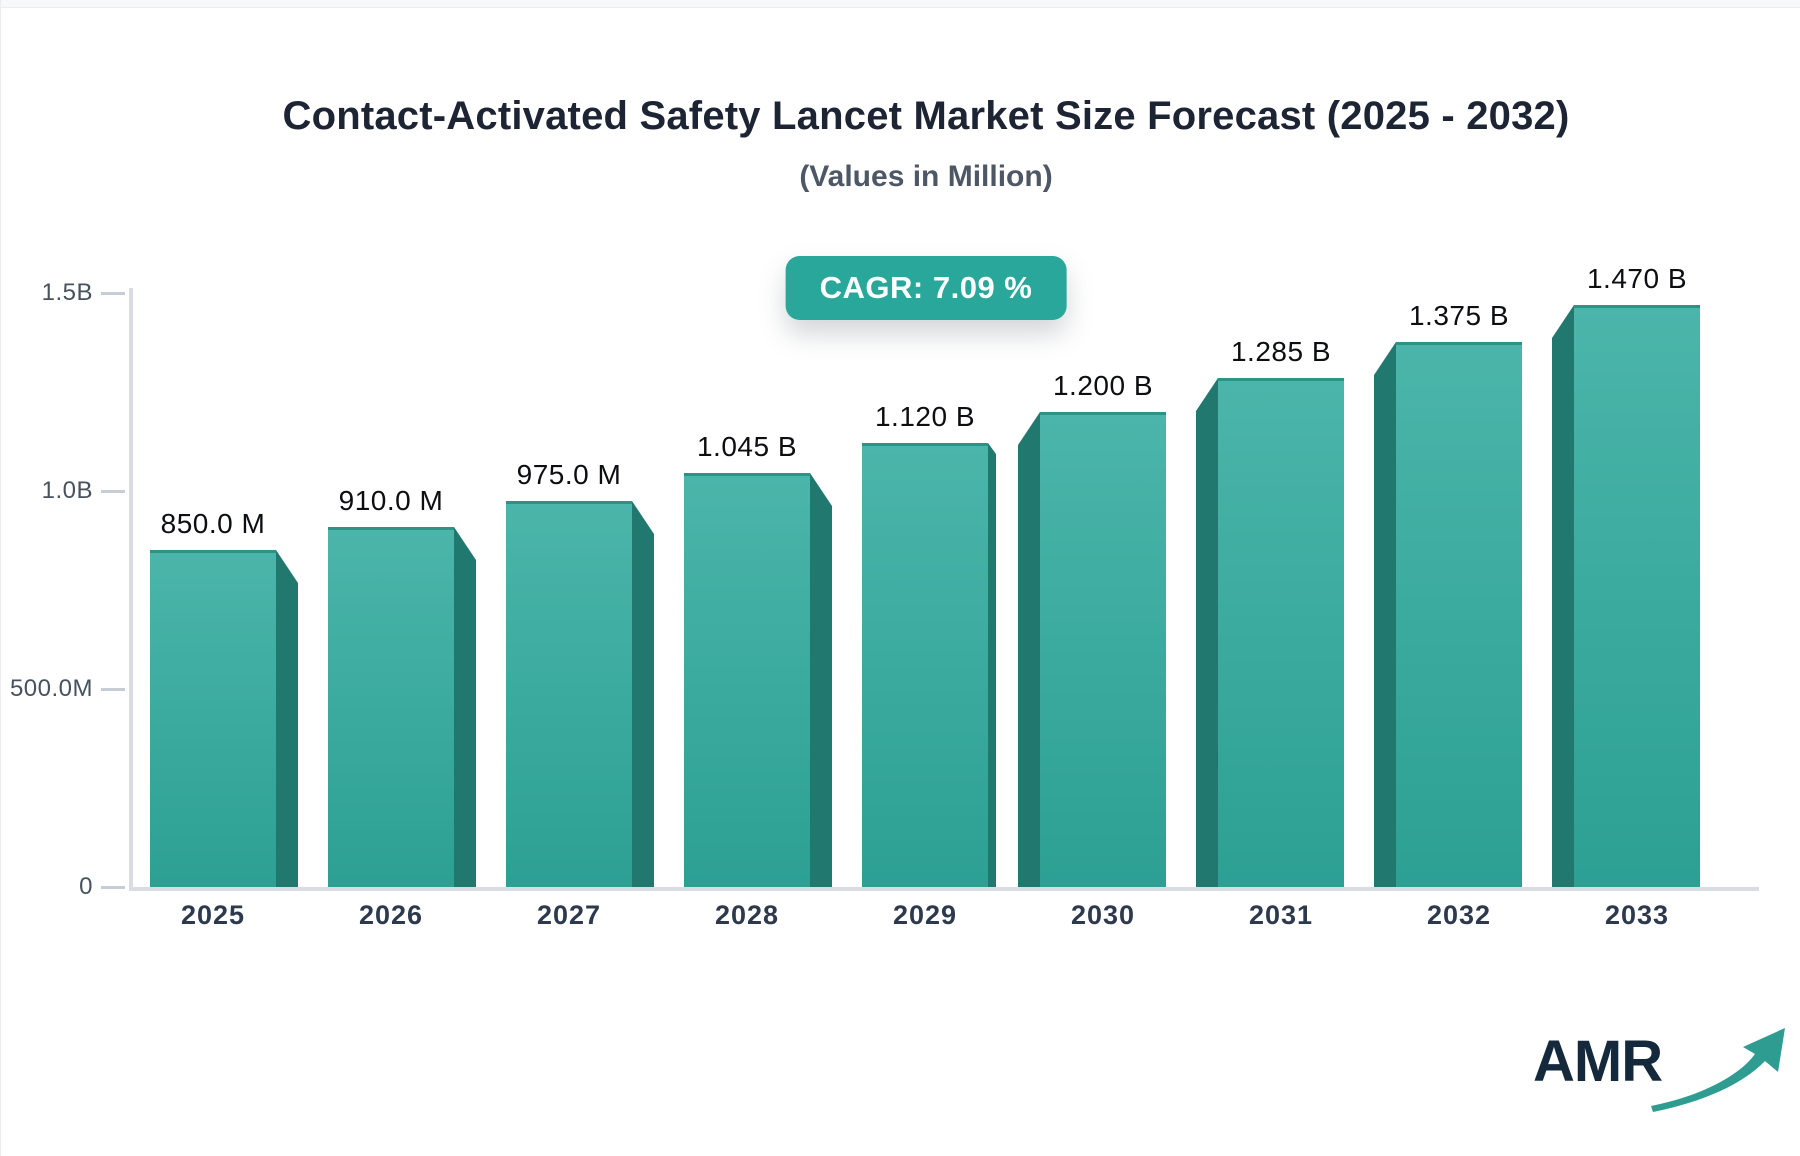 Image resolution: width=1800 pixels, height=1156 pixels. Describe the element at coordinates (944, 889) in the screenshot. I see `x-axis-baseline` at that location.